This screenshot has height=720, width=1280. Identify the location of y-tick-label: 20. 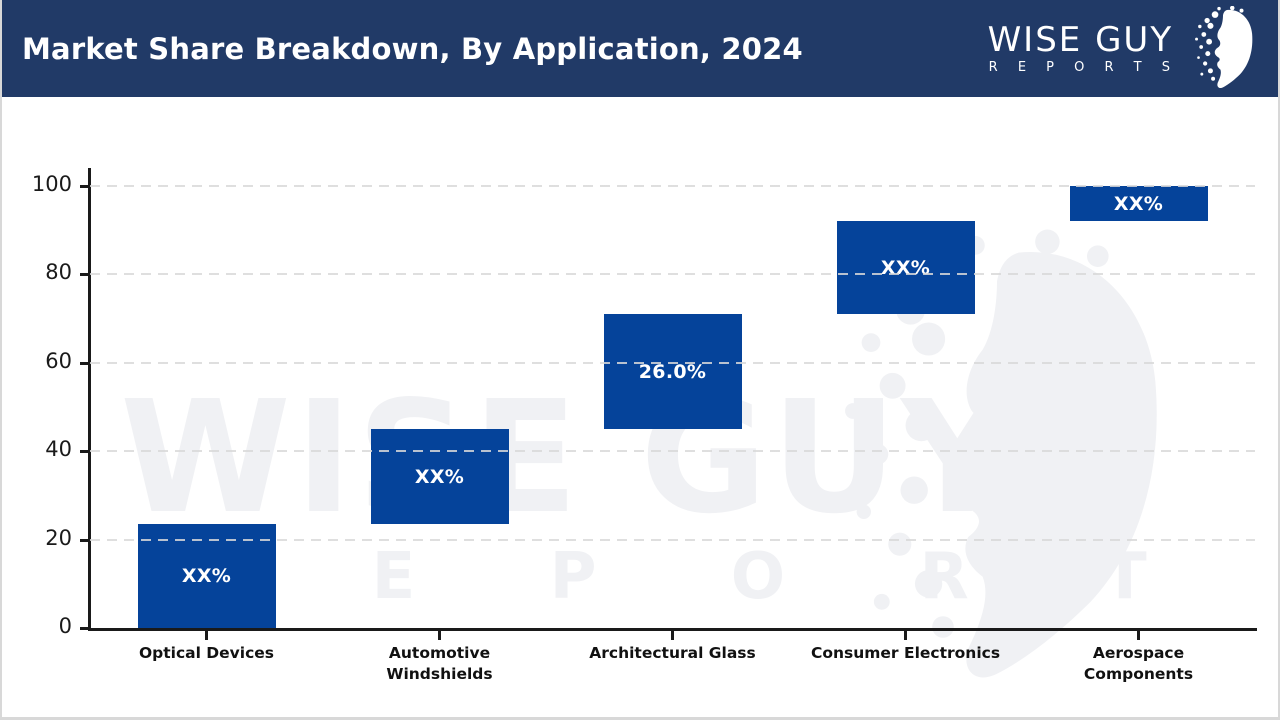
(58, 537).